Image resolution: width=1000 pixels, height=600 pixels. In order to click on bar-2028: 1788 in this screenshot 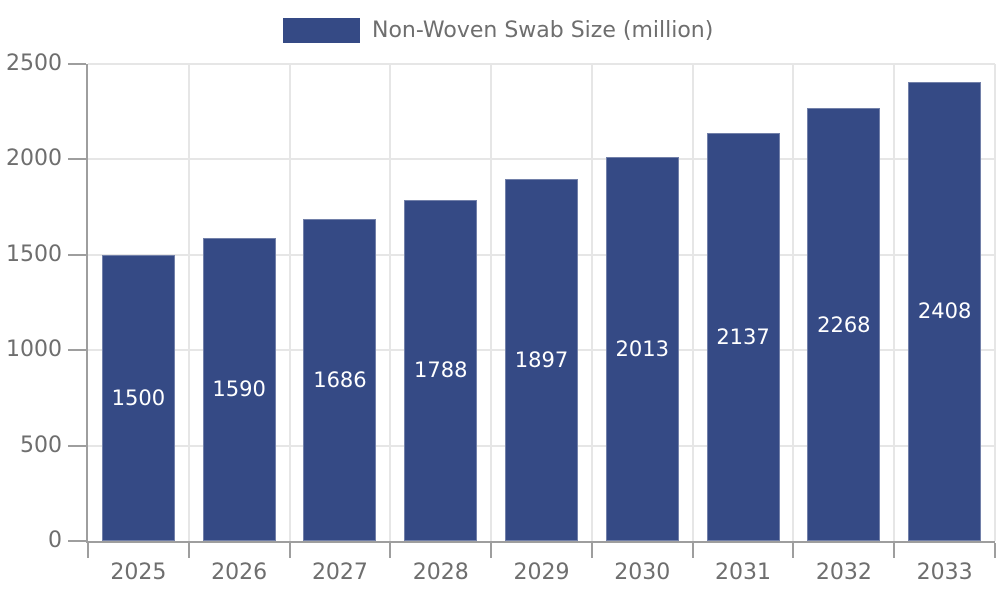, I will do `click(441, 370)`.